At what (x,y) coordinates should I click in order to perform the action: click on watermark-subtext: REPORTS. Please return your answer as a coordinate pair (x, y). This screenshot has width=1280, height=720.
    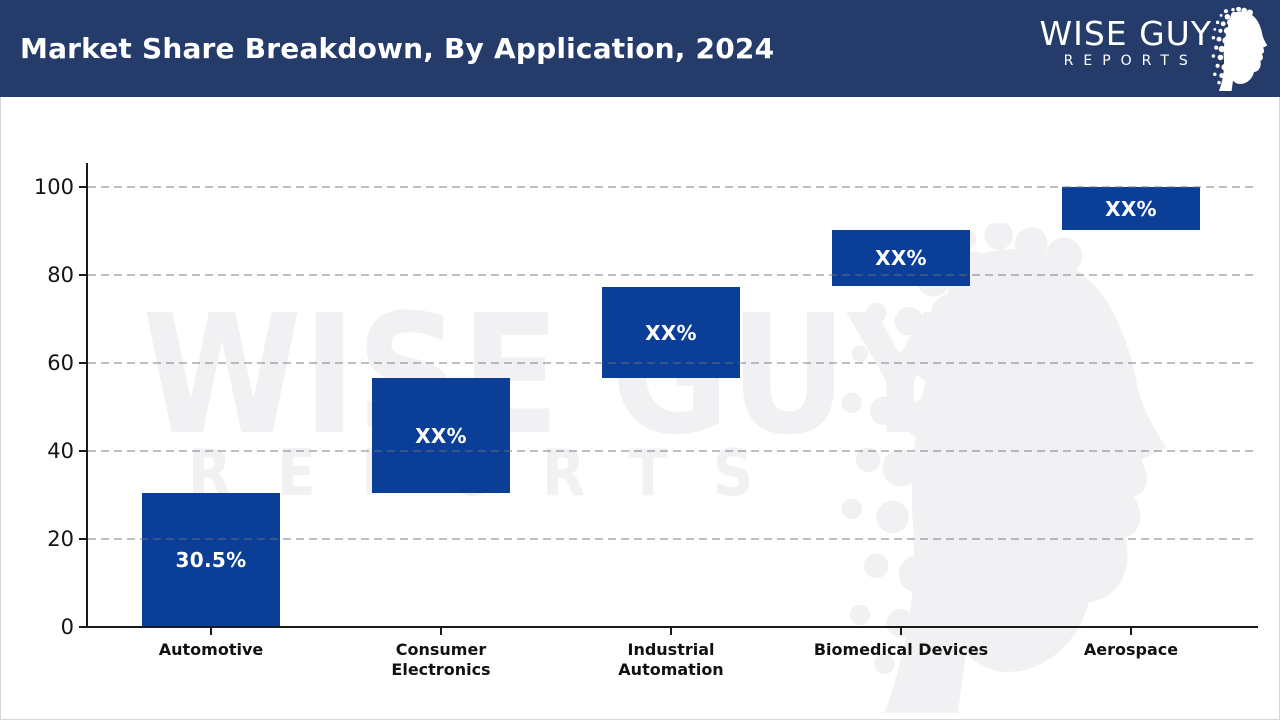
    Looking at the image, I should click on (494, 474).